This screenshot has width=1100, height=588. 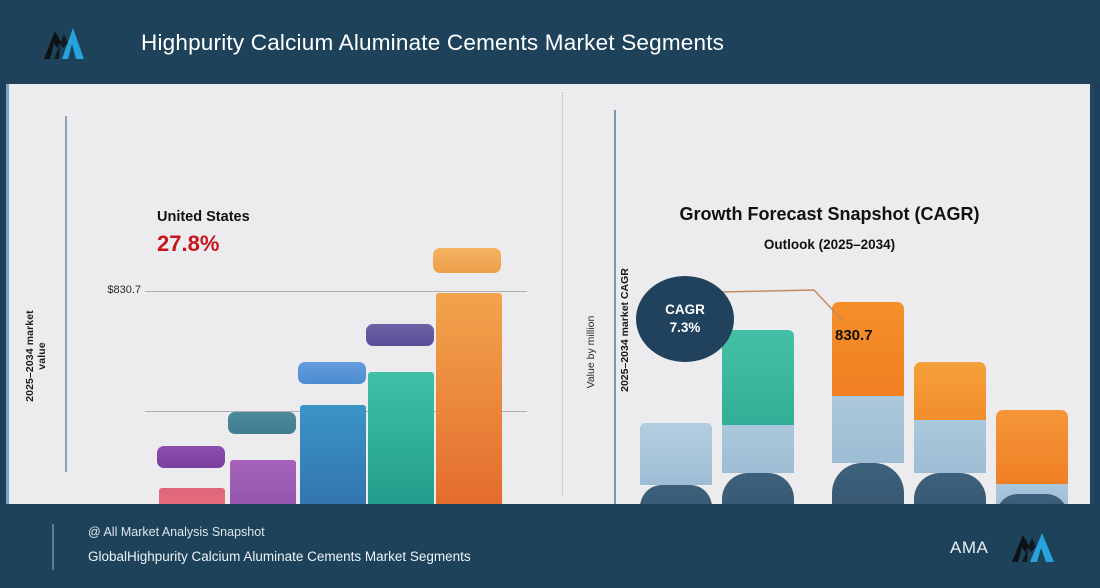 I want to click on cagr-bubble: CAGR 7.3%, so click(x=685, y=319).